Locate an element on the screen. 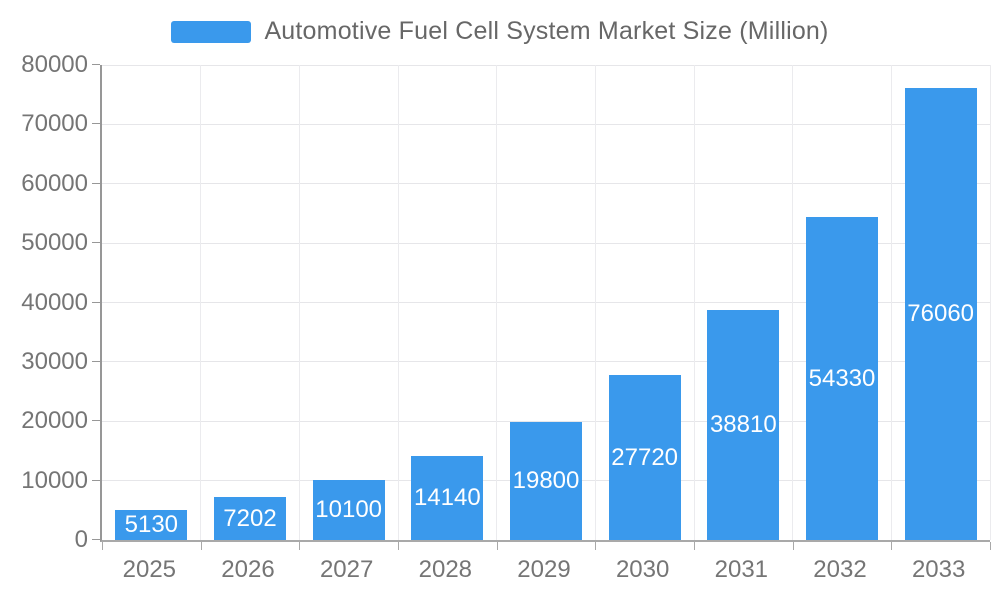 This screenshot has height=600, width=1000. bar-value-label: 54330 is located at coordinates (842, 378).